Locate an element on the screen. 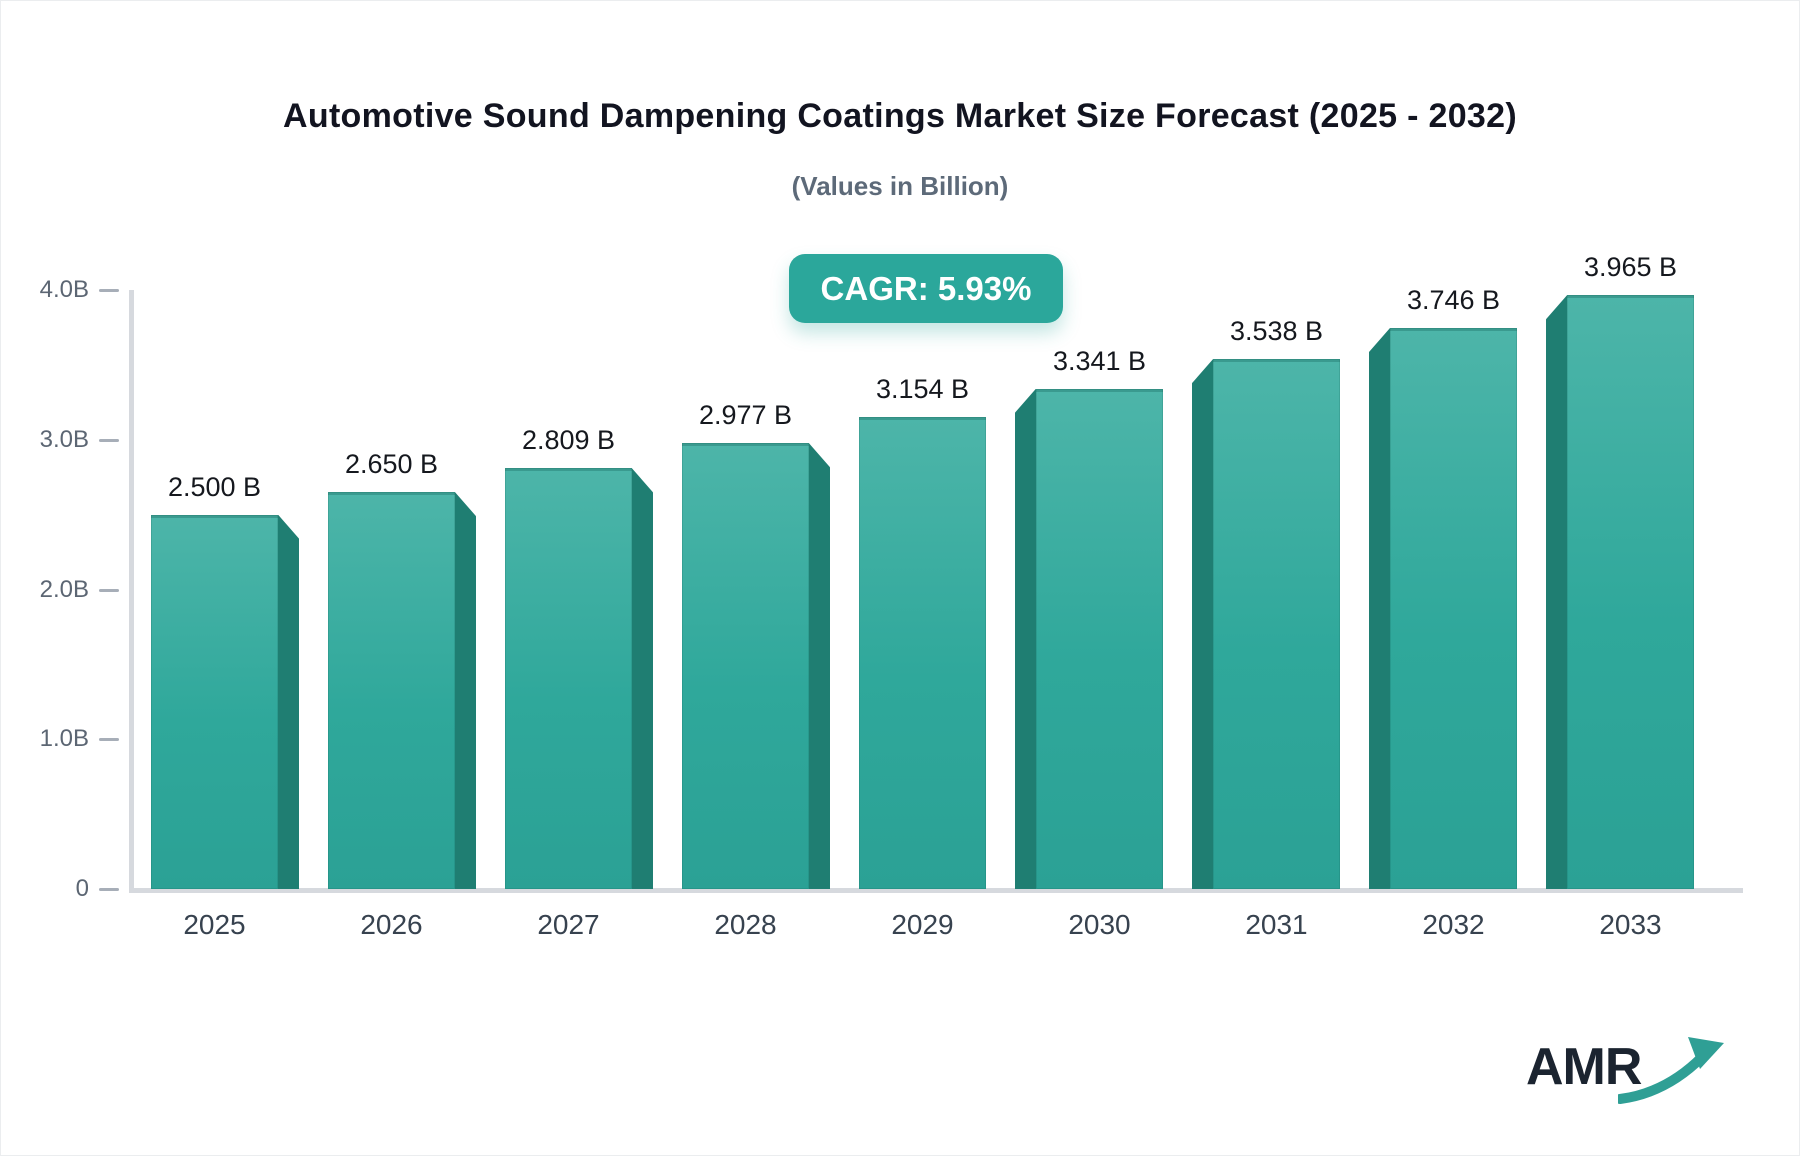 This screenshot has width=1800, height=1156. amr-logo: AMR is located at coordinates (1626, 1074).